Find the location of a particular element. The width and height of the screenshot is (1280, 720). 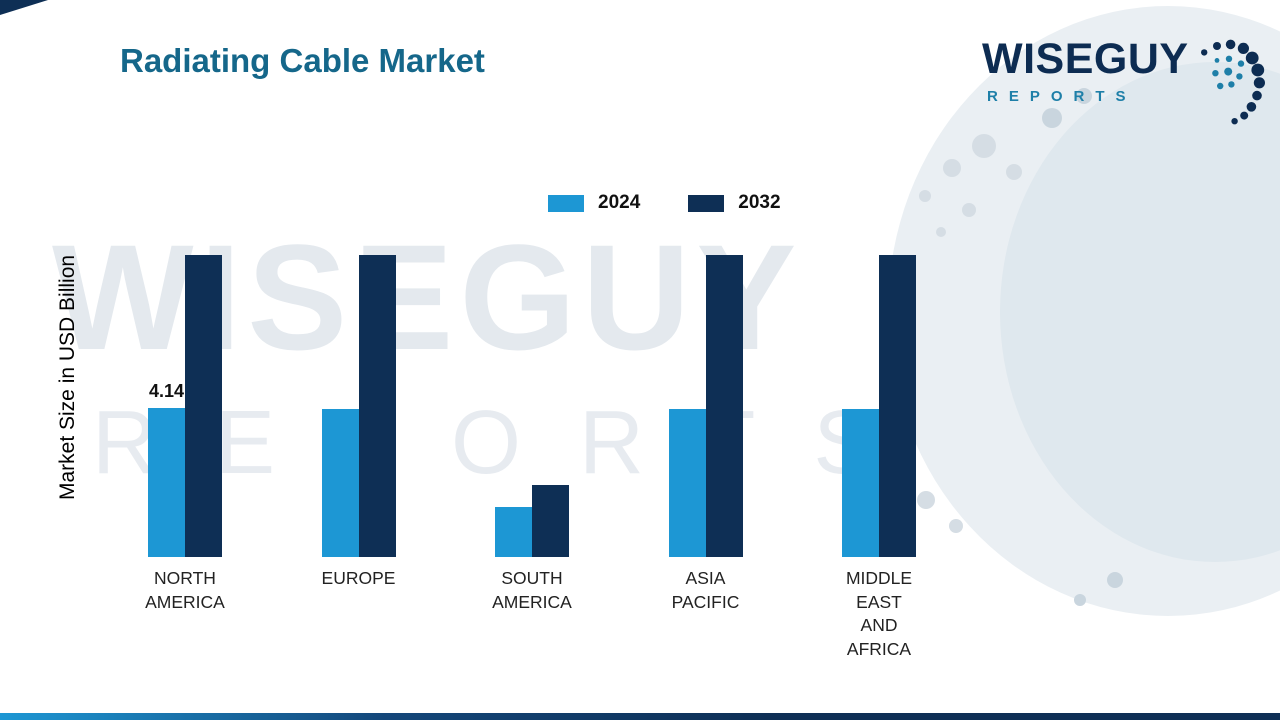

bar-2024-middle-east-and-africa is located at coordinates (860, 483).